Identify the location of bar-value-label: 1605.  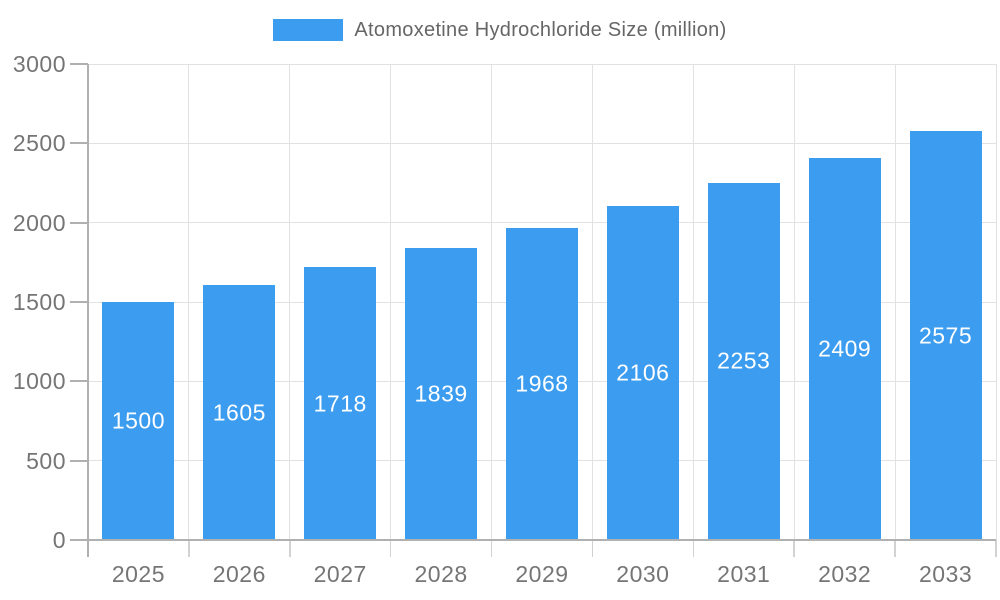
(239, 412).